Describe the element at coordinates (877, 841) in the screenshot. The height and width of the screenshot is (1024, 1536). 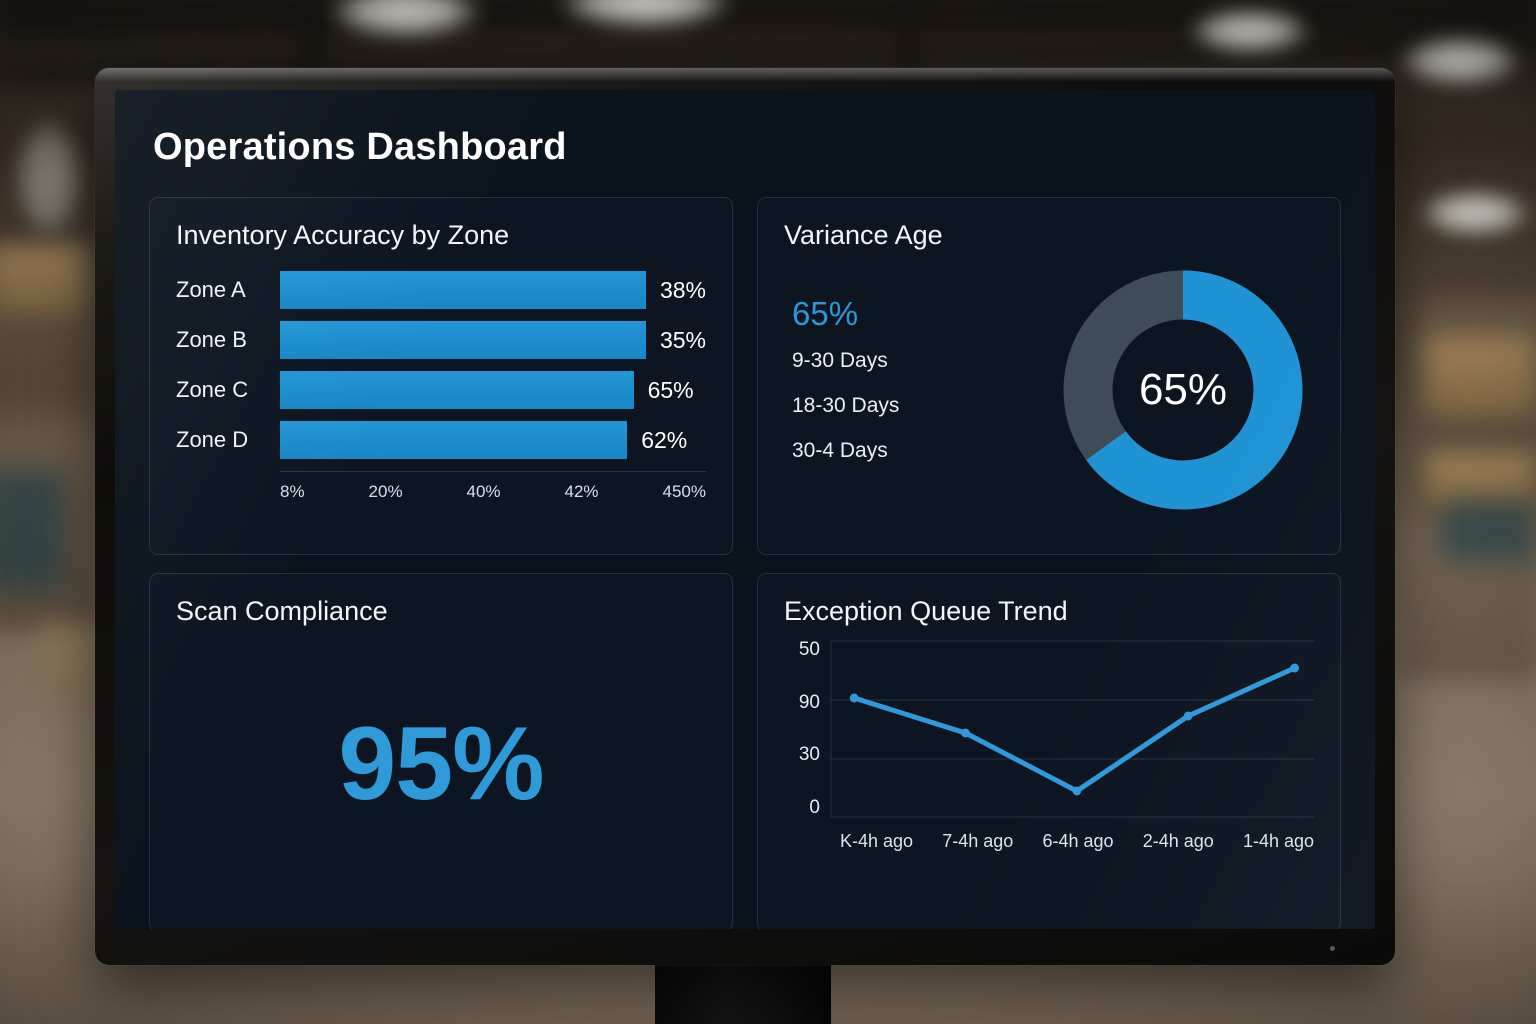
I see `x-tick-label: K-4h ago` at that location.